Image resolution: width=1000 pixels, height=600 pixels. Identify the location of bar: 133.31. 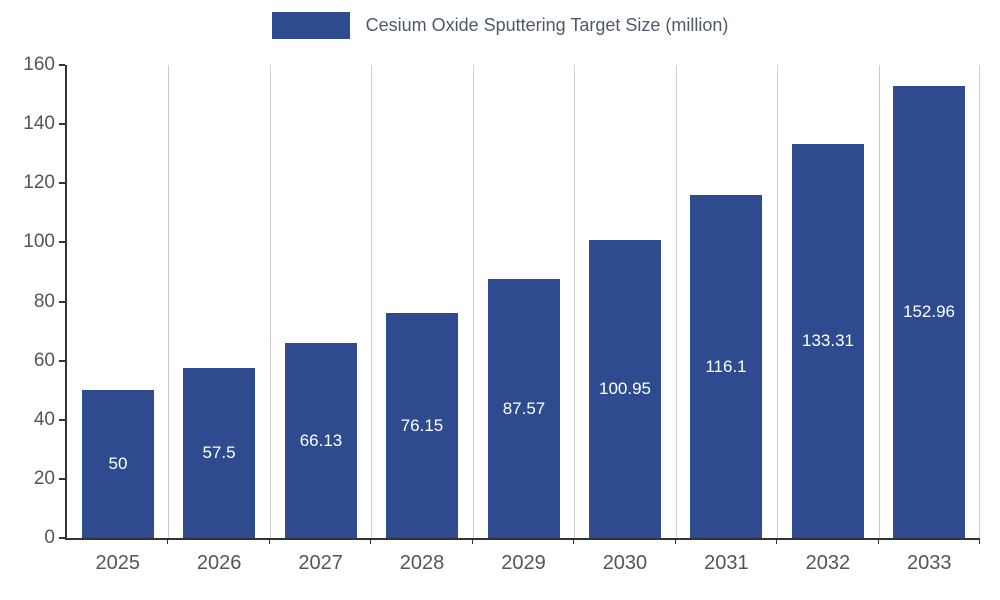
(828, 341).